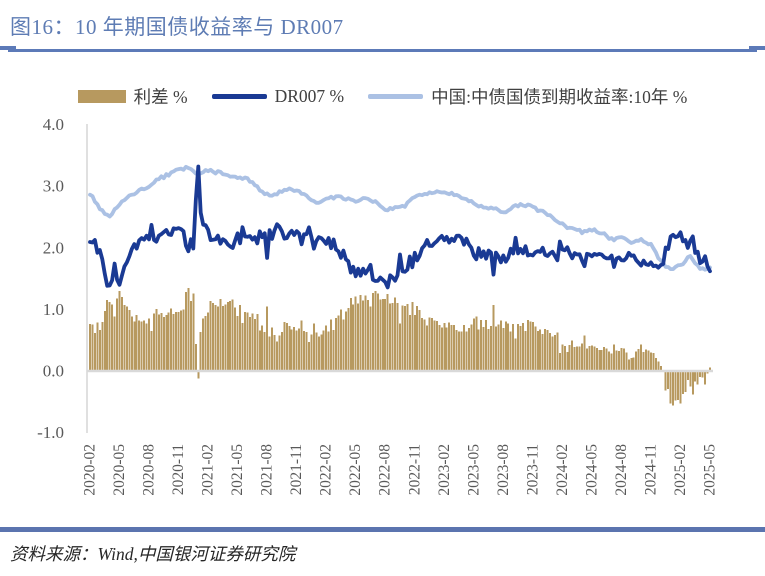  What do you see at coordinates (296, 469) in the screenshot?
I see `x-tick-label: 2021-11` at bounding box center [296, 469].